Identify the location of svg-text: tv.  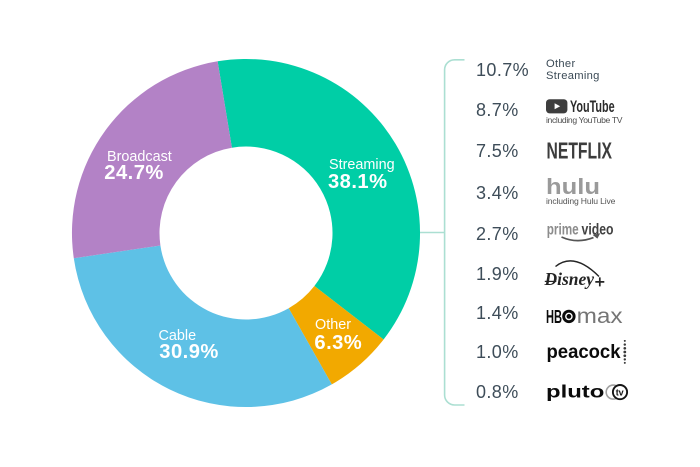
(620, 392).